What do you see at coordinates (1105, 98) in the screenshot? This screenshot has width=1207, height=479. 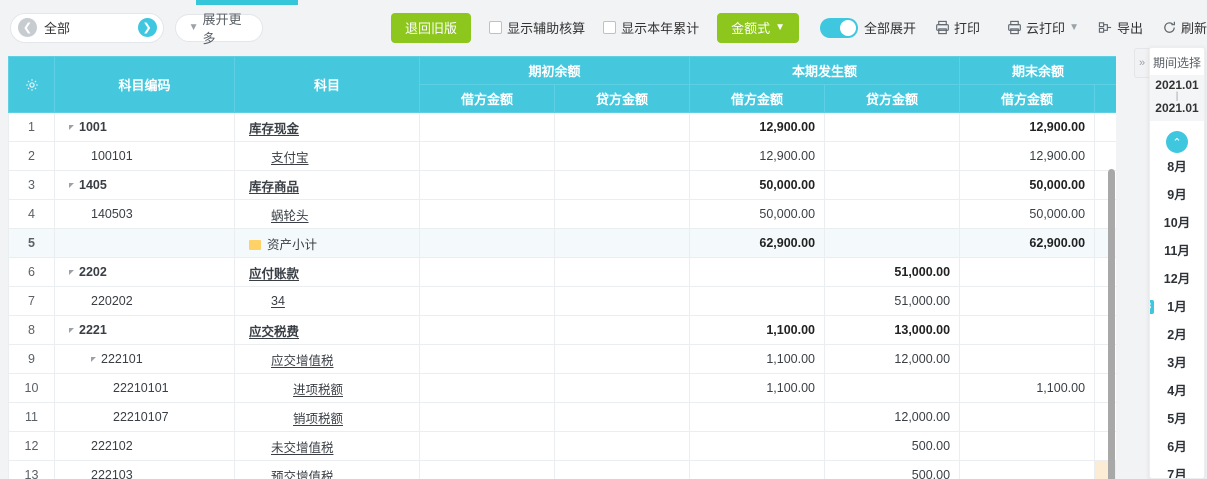 I see `header-ending-credit` at bounding box center [1105, 98].